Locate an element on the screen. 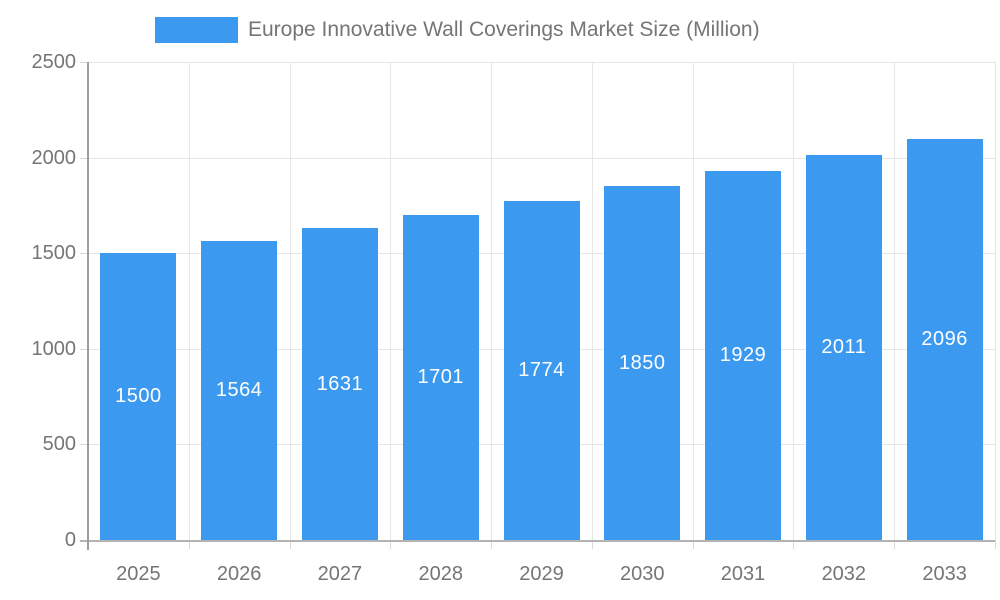  bar-value-label: 2096 is located at coordinates (944, 339).